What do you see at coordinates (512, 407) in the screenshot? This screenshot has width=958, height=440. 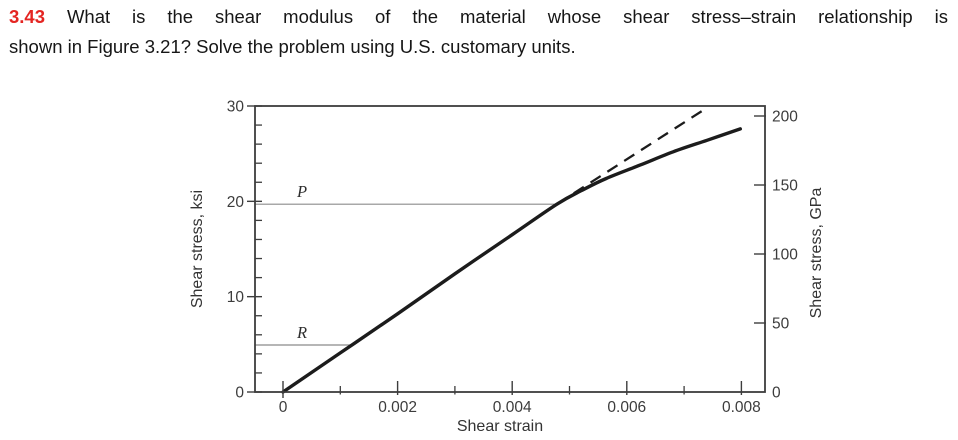 I see `x-tick-label: 0.004` at bounding box center [512, 407].